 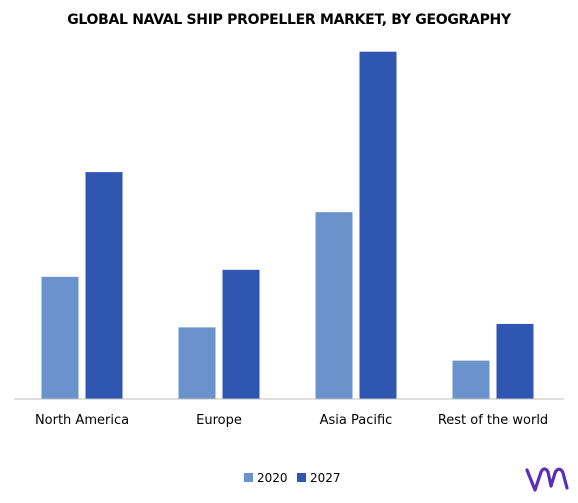 What do you see at coordinates (547, 479) in the screenshot?
I see `vmr-logo-icon` at bounding box center [547, 479].